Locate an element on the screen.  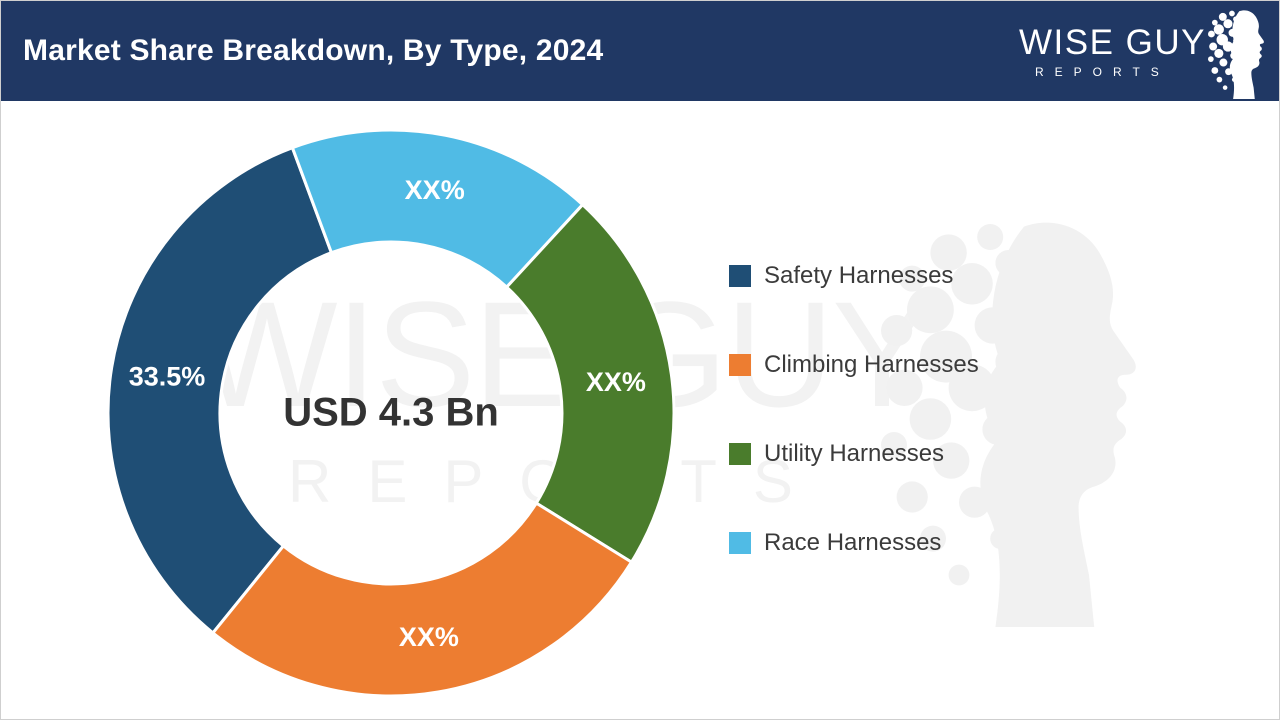
logo-text: WISE GUY REPORTS is located at coordinates (1112, 62).